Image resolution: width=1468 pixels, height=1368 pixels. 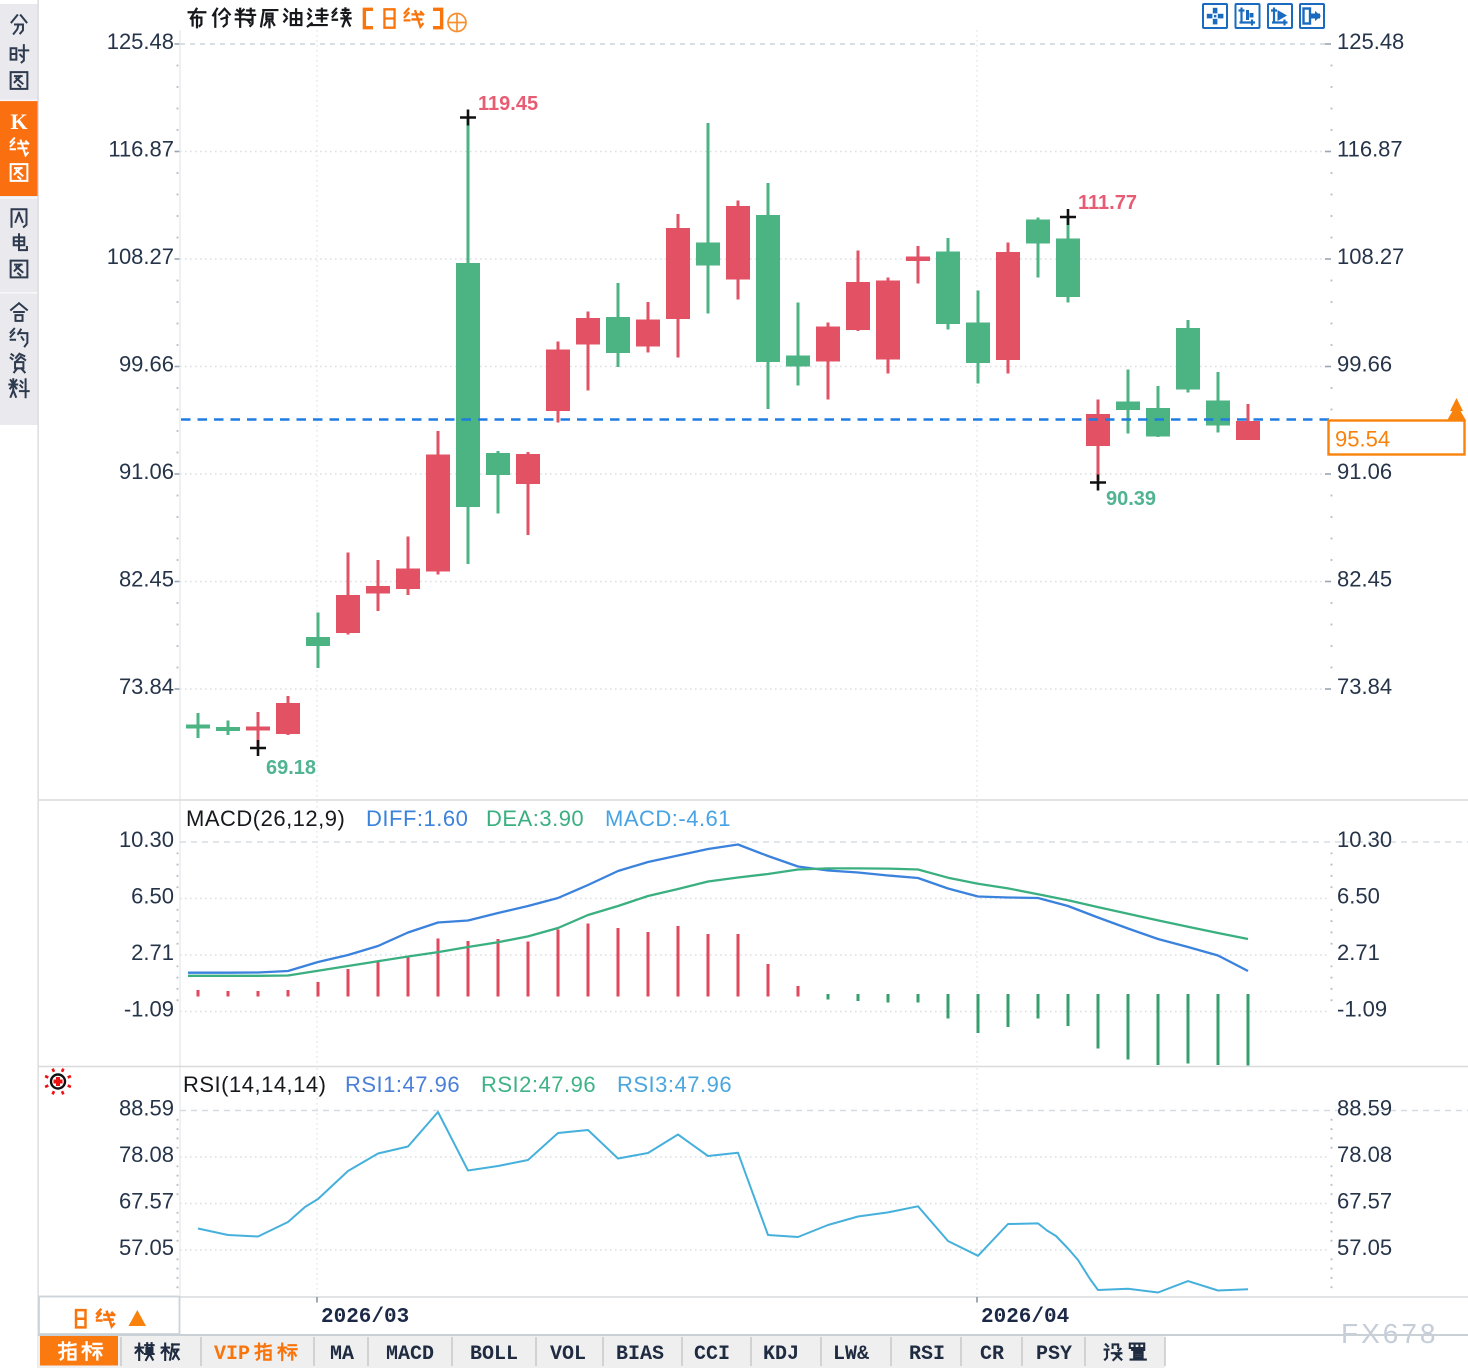 What do you see at coordinates (365, 1317) in the screenshot?
I see `svg-text: 2026/03` at bounding box center [365, 1317].